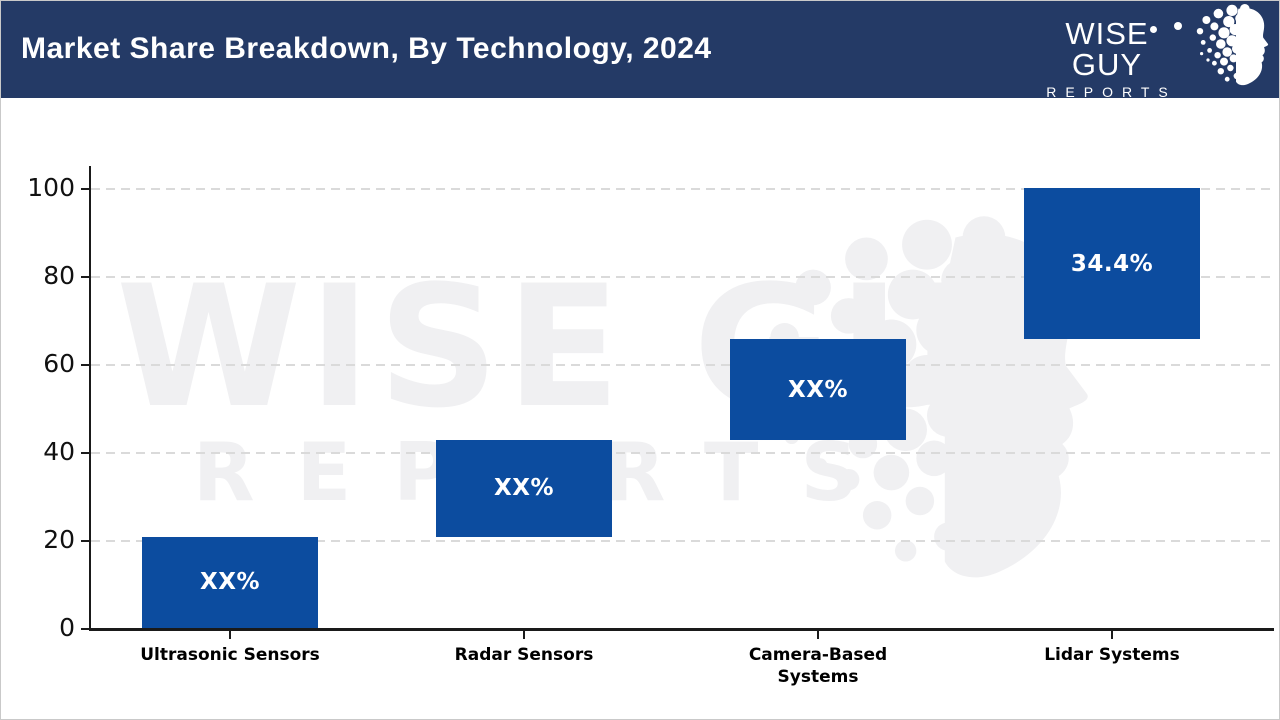 This screenshot has width=1280, height=720. What do you see at coordinates (929, 397) in the screenshot?
I see `watermark-dotted-head-logo` at bounding box center [929, 397].